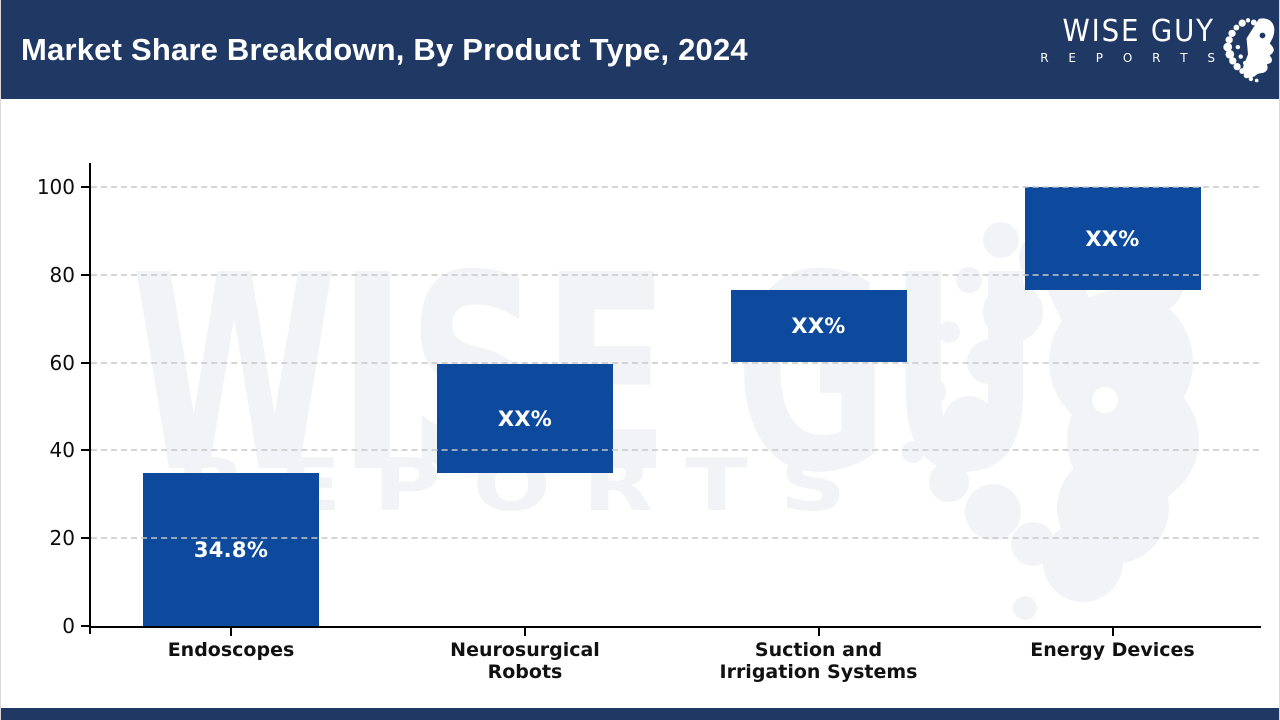 The height and width of the screenshot is (720, 1280). I want to click on y-axis-line, so click(90, 398).